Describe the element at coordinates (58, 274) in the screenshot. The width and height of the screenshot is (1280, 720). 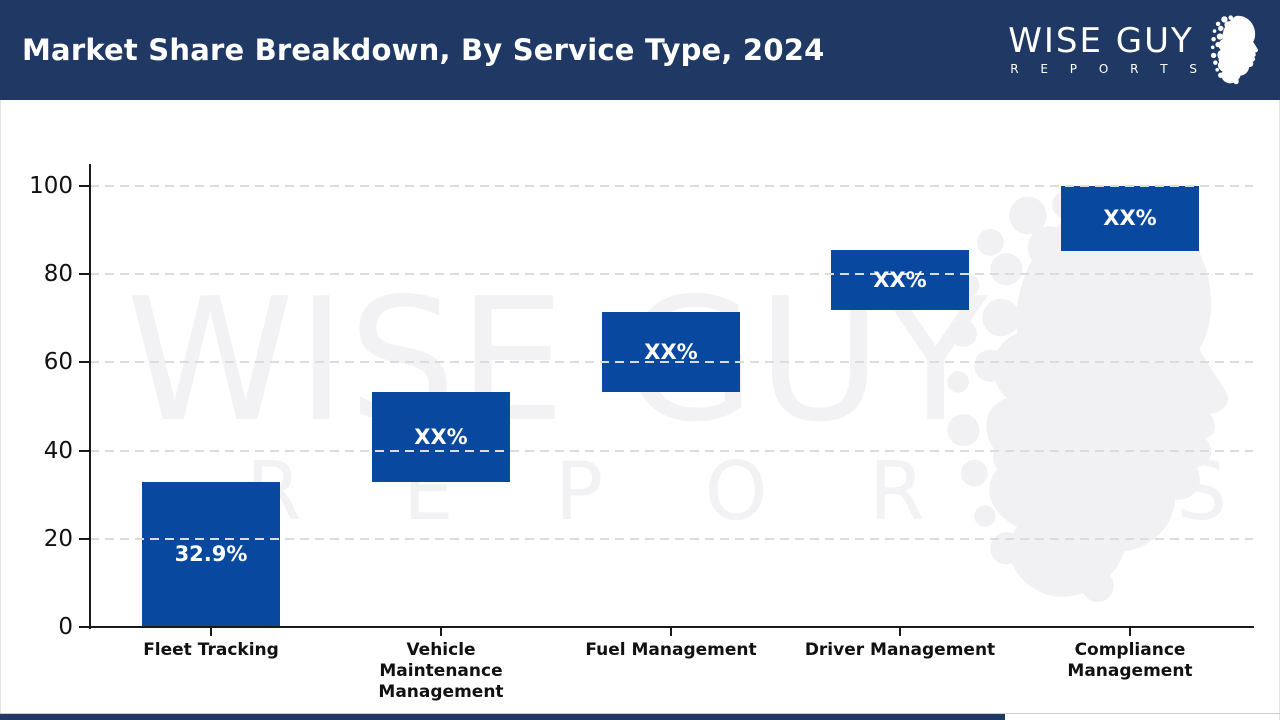
I see `y-tick-label-80: 80` at that location.